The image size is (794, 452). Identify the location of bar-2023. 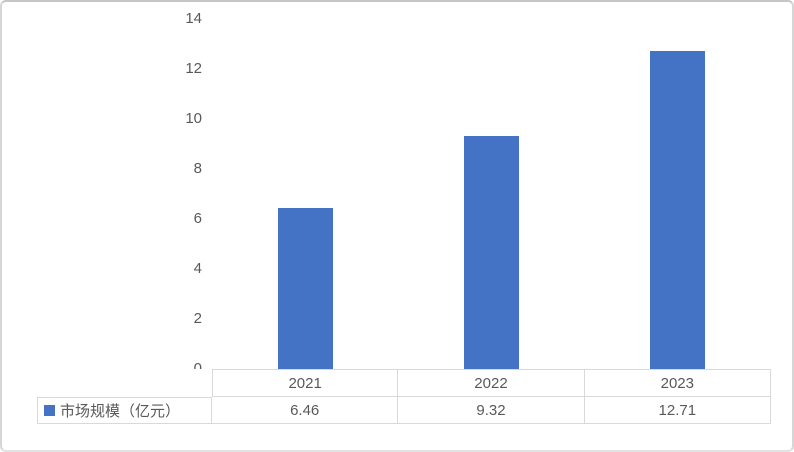
(678, 210).